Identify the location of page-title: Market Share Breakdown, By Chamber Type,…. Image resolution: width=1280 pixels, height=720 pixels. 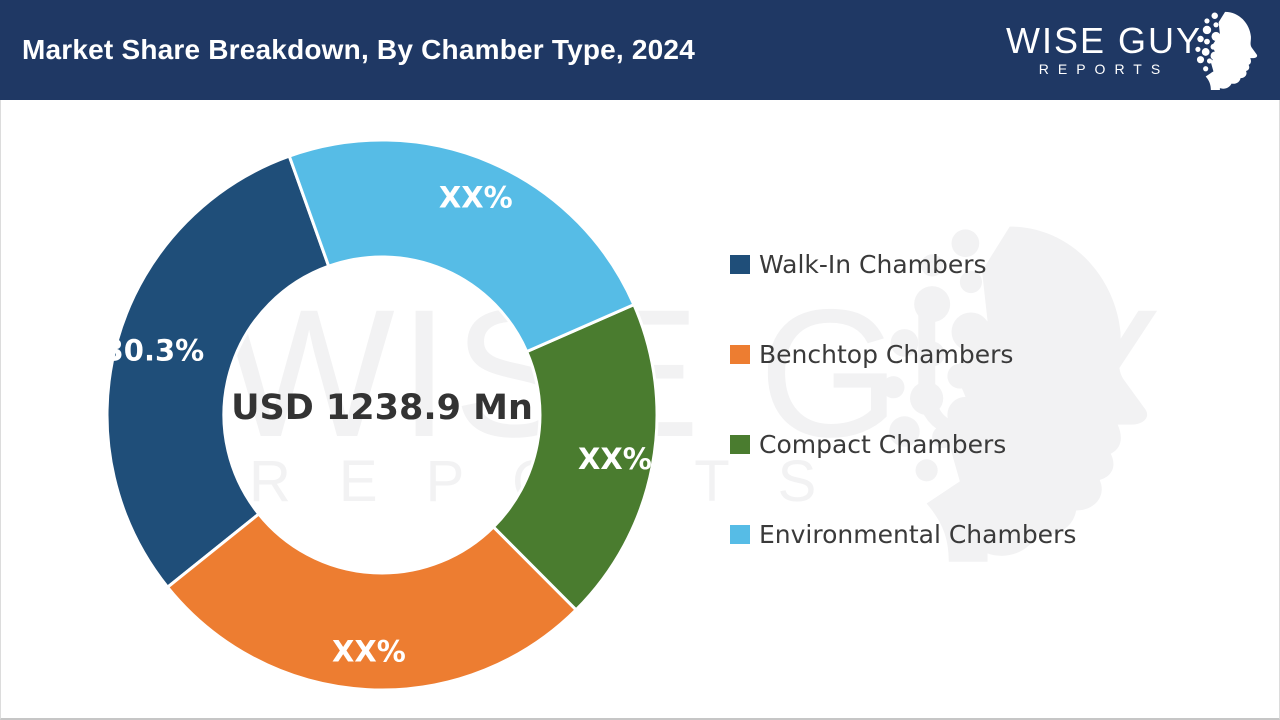
(358, 49).